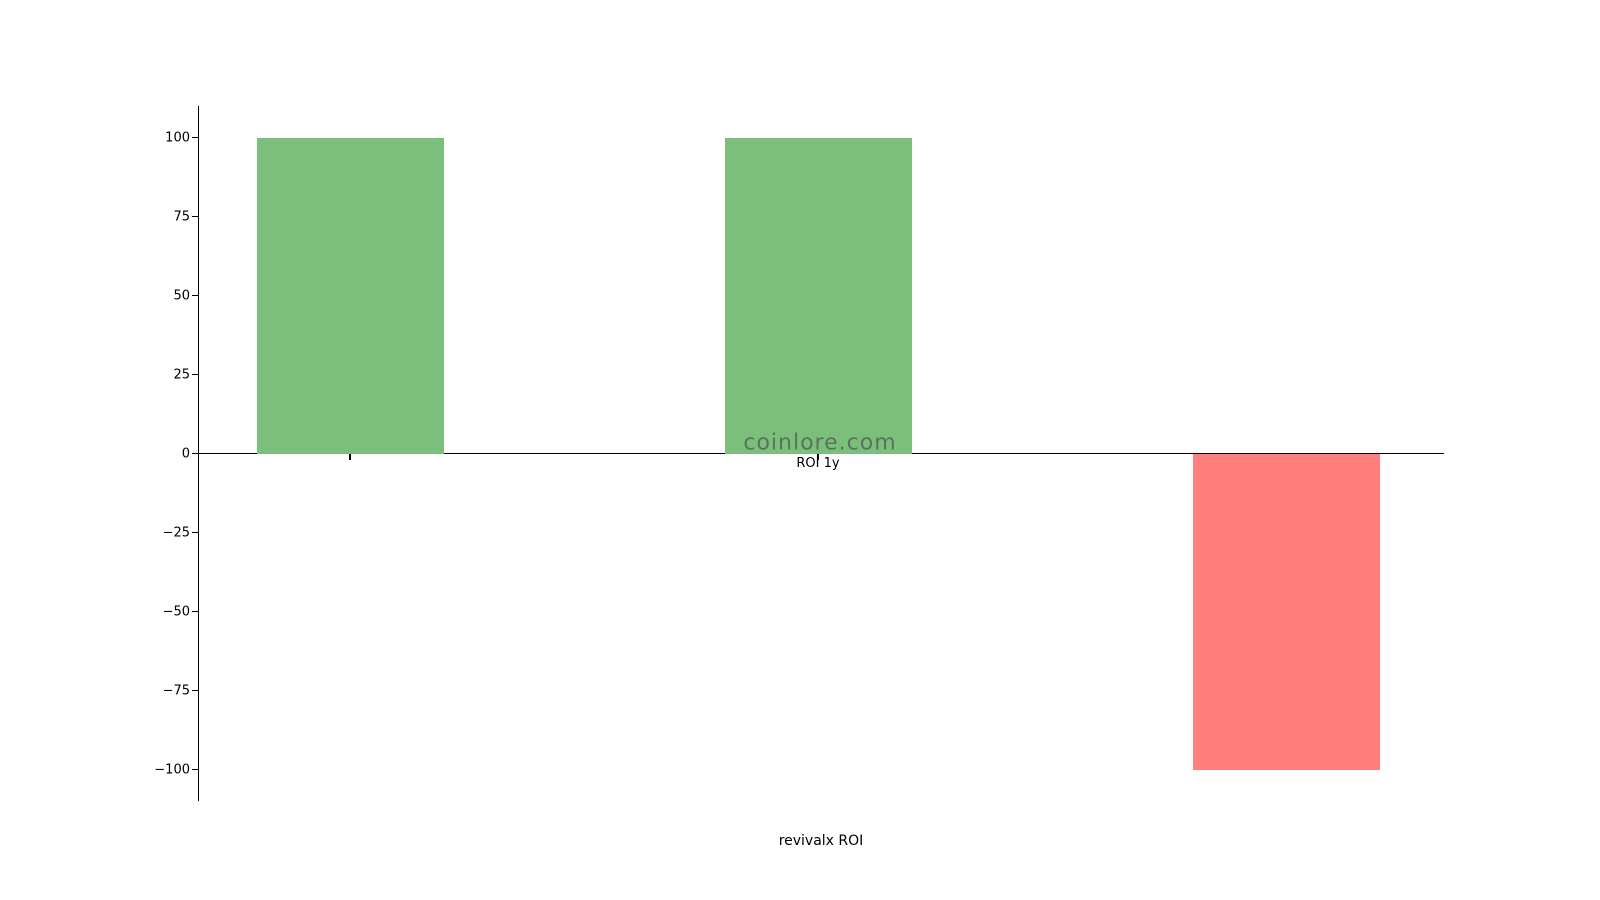 Image resolution: width=1600 pixels, height=900 pixels. What do you see at coordinates (177, 137) in the screenshot?
I see `y-tick-label: 100` at bounding box center [177, 137].